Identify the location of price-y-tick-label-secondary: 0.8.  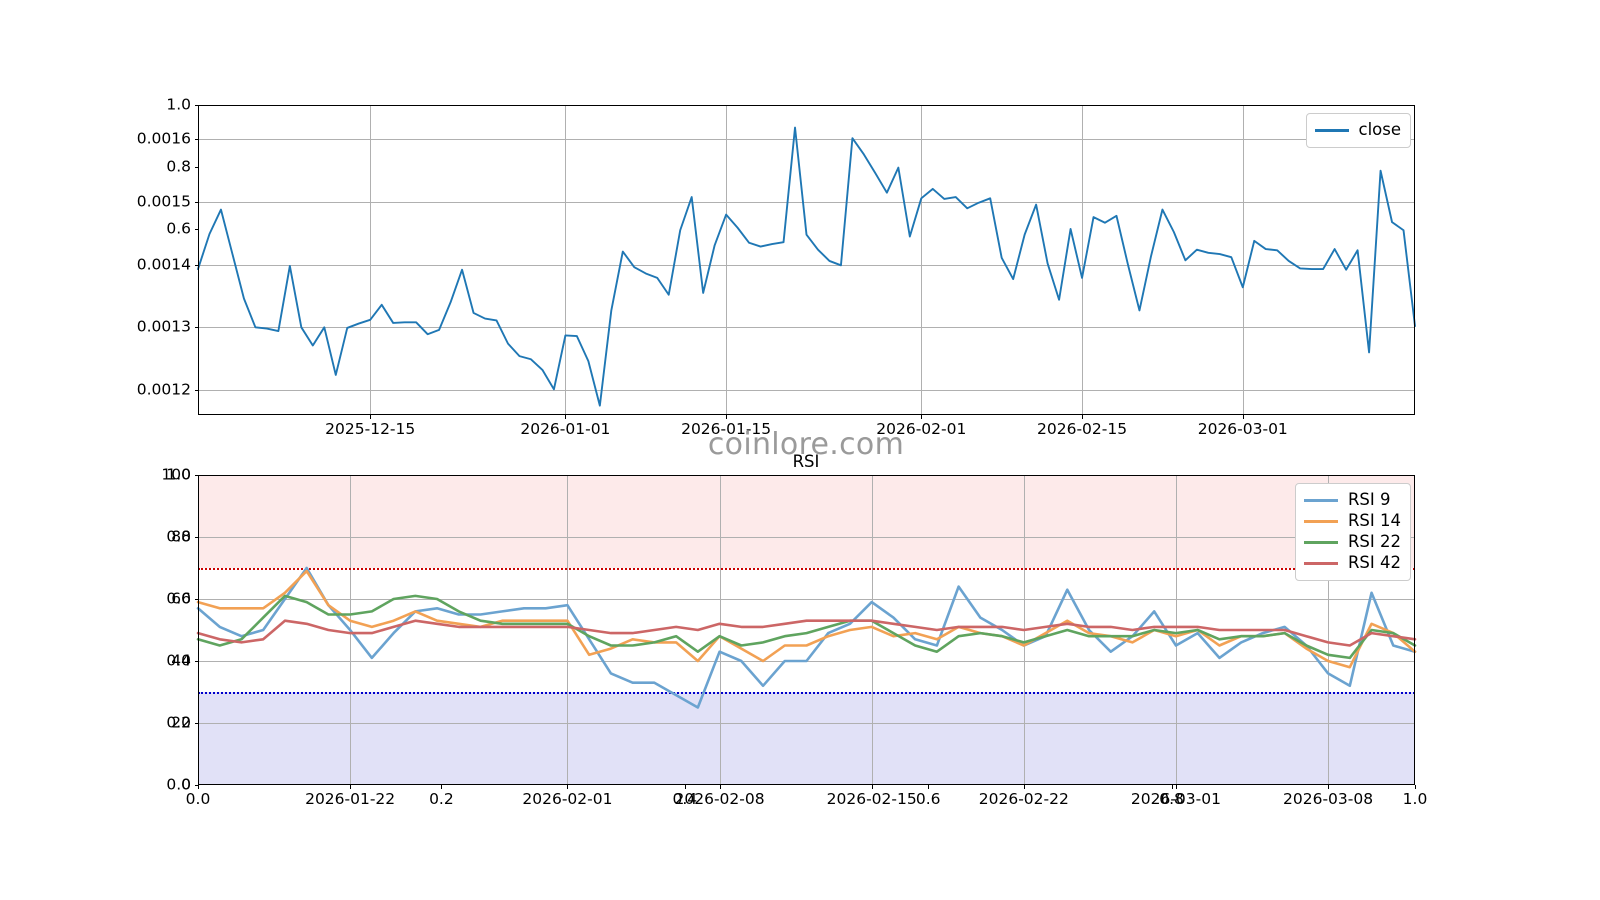
(178, 166).